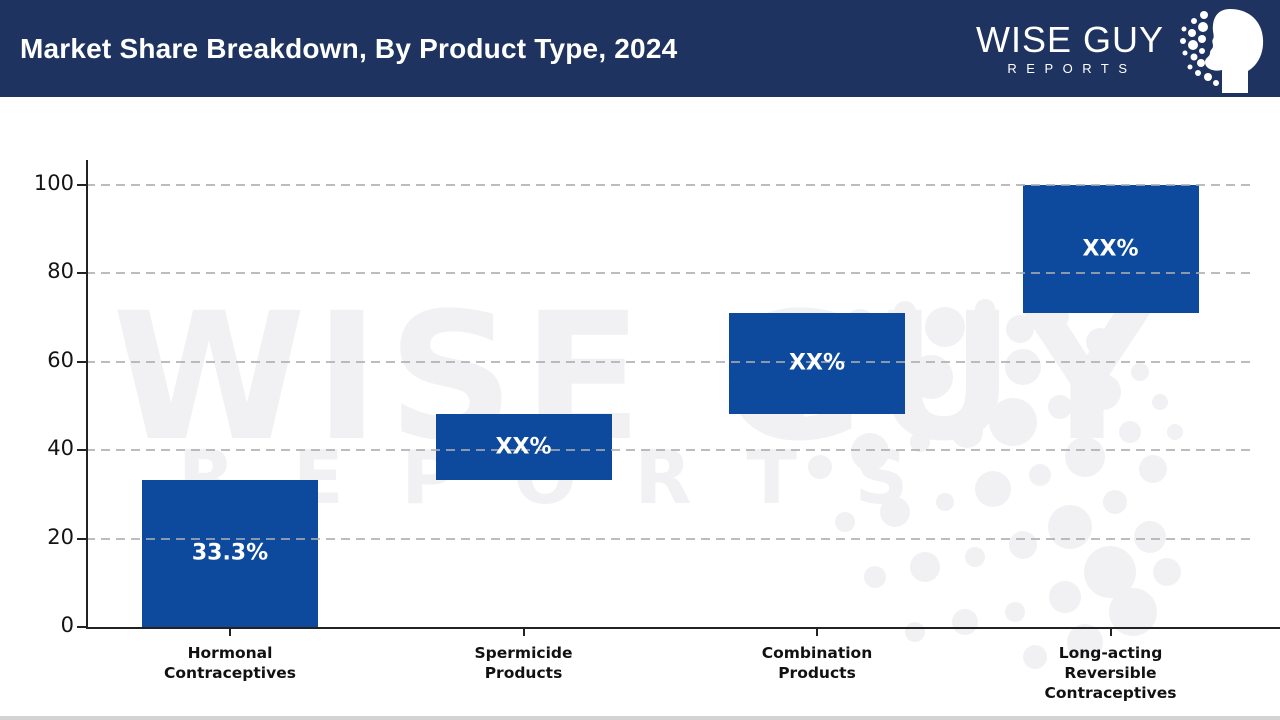 The width and height of the screenshot is (1280, 720). What do you see at coordinates (67, 625) in the screenshot?
I see `y-axis-tick-label: 0` at bounding box center [67, 625].